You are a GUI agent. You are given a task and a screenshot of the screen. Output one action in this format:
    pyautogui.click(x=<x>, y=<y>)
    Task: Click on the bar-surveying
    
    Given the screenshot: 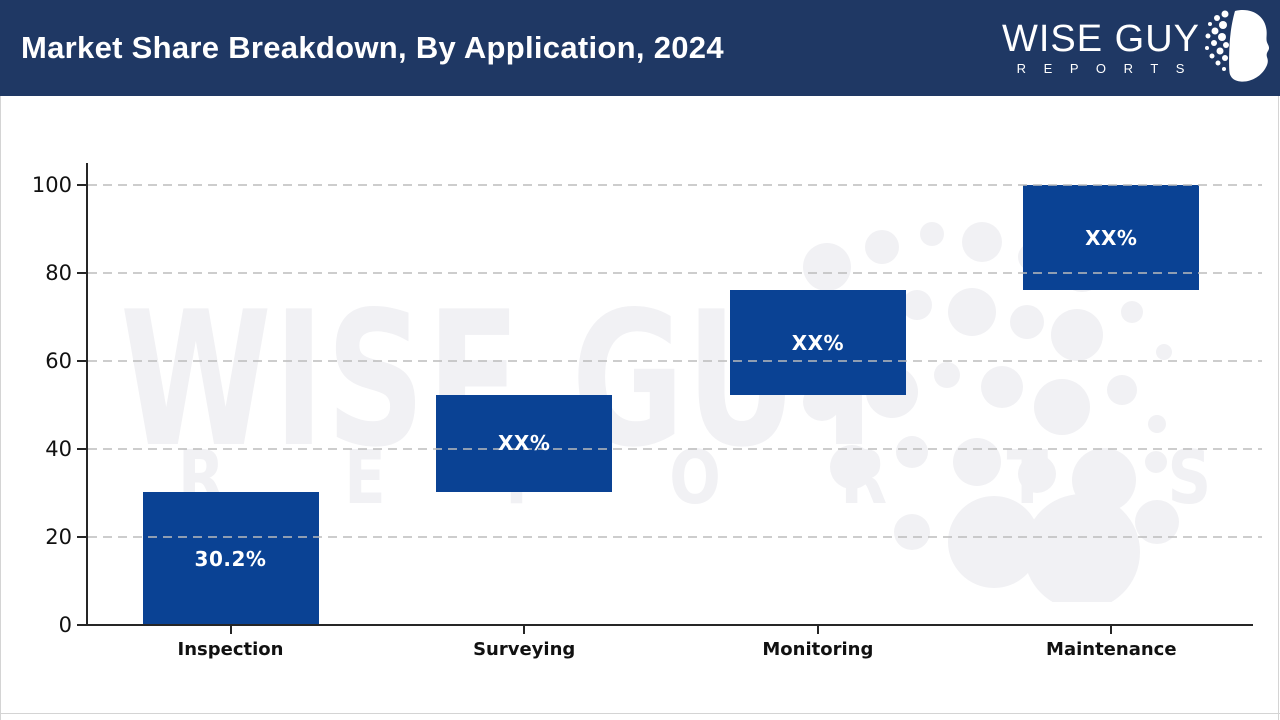 What is the action you would take?
    pyautogui.click(x=524, y=443)
    